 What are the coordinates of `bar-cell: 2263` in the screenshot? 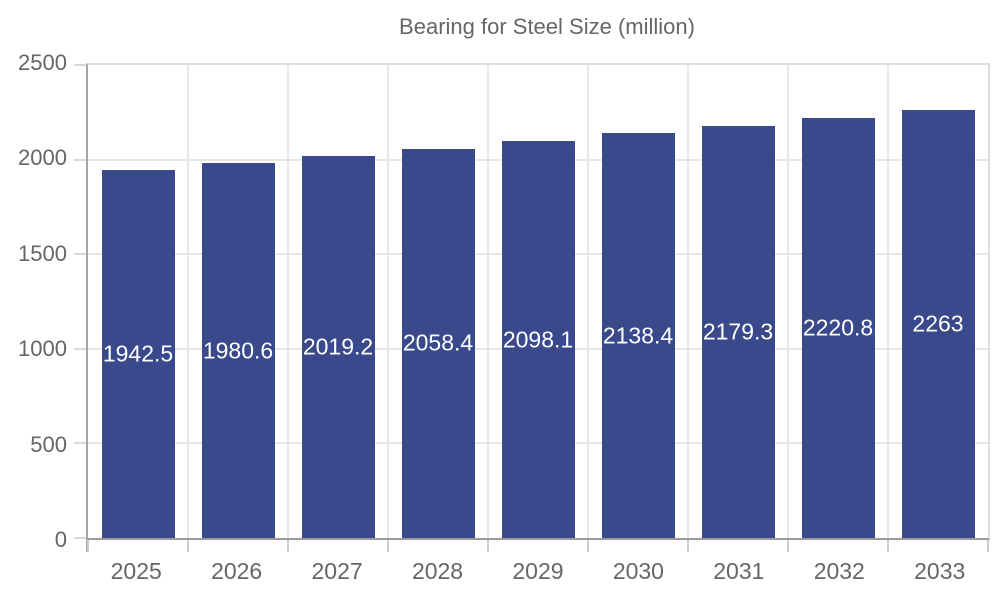 It's located at (938, 301).